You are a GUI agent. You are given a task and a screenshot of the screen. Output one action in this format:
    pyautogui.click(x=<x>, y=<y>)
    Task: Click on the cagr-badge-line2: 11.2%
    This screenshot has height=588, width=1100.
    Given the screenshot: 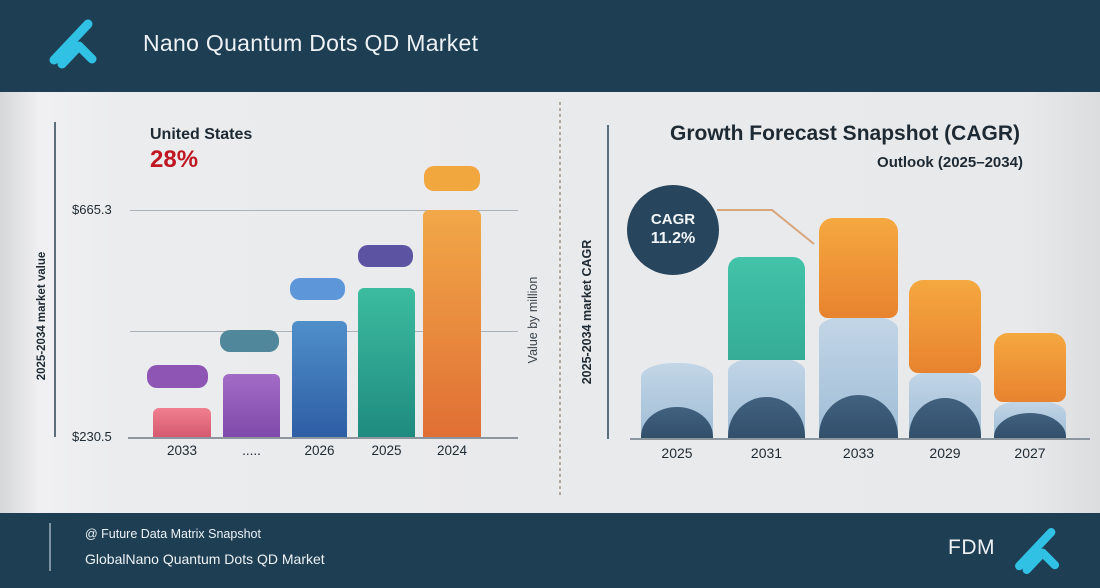 What is the action you would take?
    pyautogui.click(x=673, y=239)
    